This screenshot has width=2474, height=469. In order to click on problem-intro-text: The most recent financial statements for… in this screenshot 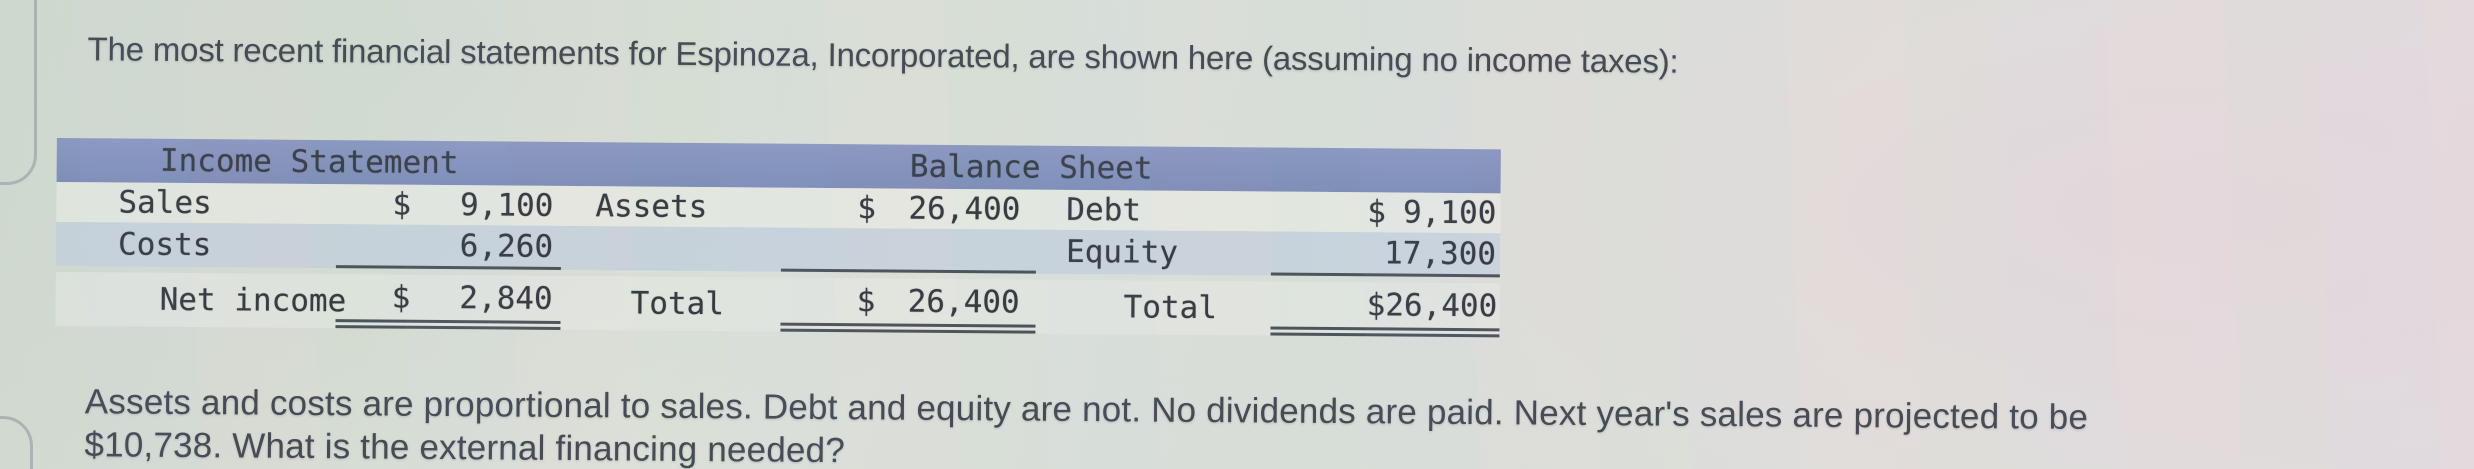, I will do `click(883, 55)`.